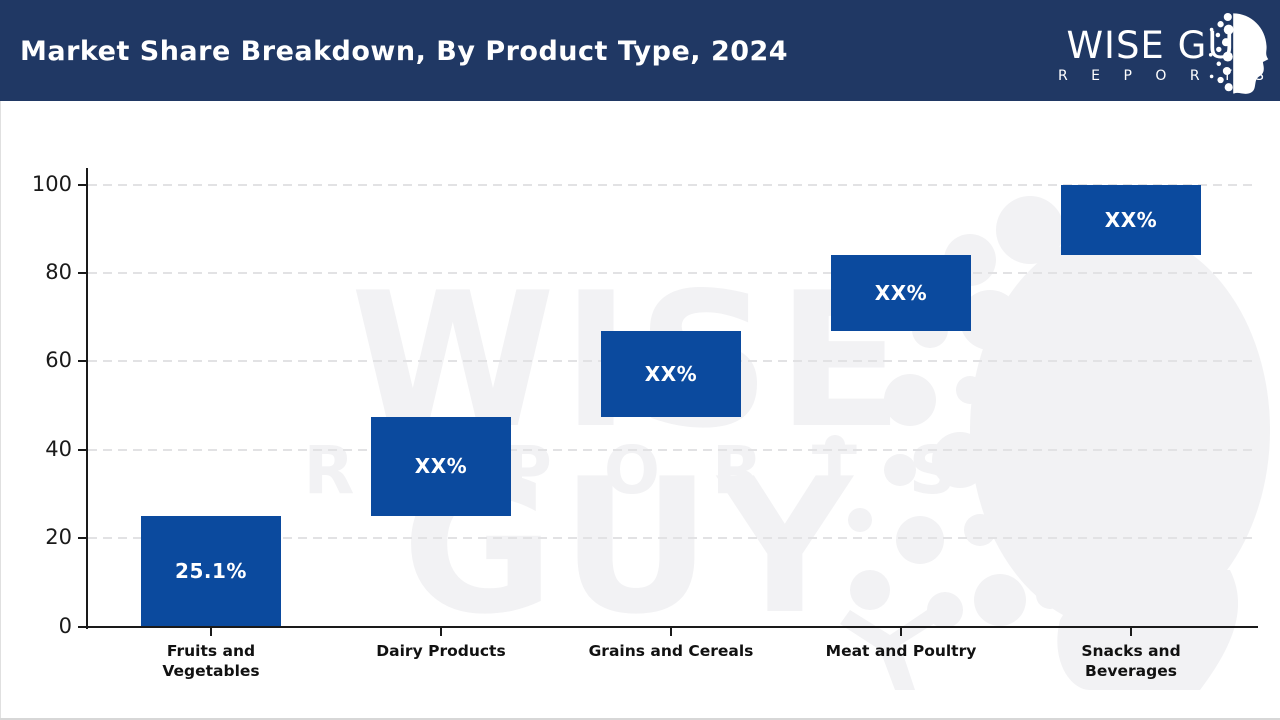  Describe the element at coordinates (58, 271) in the screenshot. I see `y-tick-label: 80` at that location.